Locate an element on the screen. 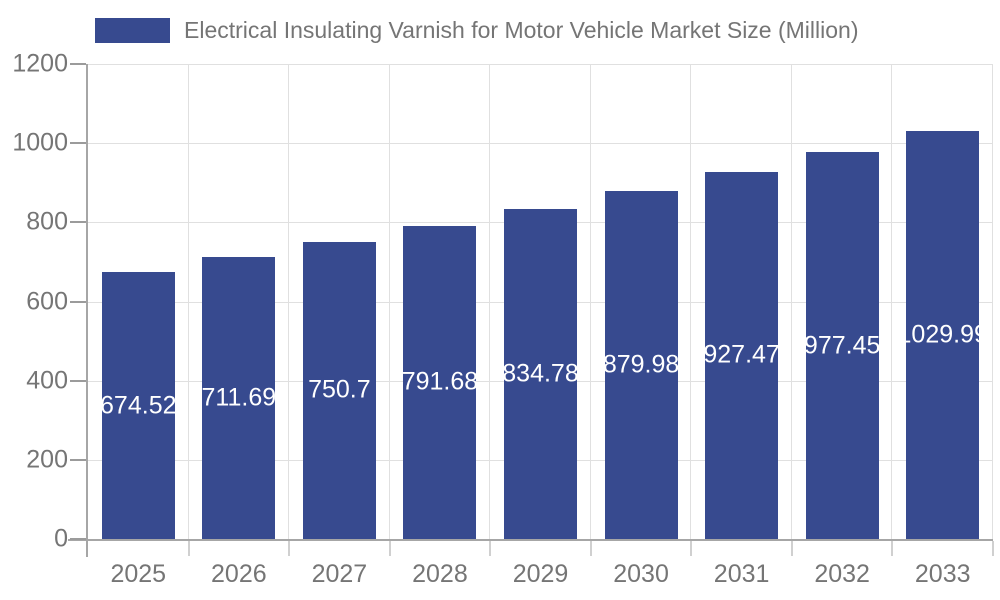 The image size is (1000, 600). y-axis-tick-label: 1000 is located at coordinates (40, 142).